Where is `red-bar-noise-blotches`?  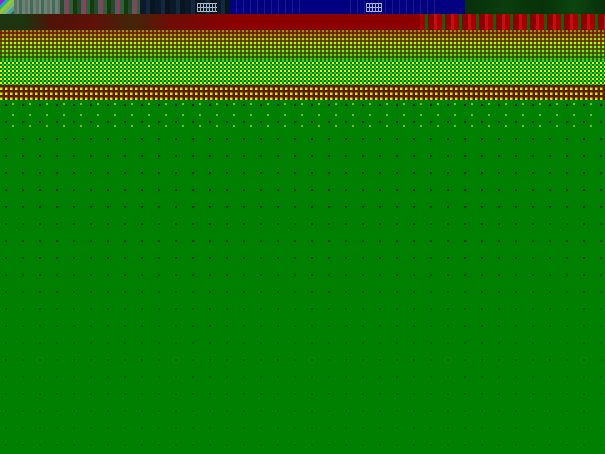 red-bar-noise-blotches is located at coordinates (512, 22).